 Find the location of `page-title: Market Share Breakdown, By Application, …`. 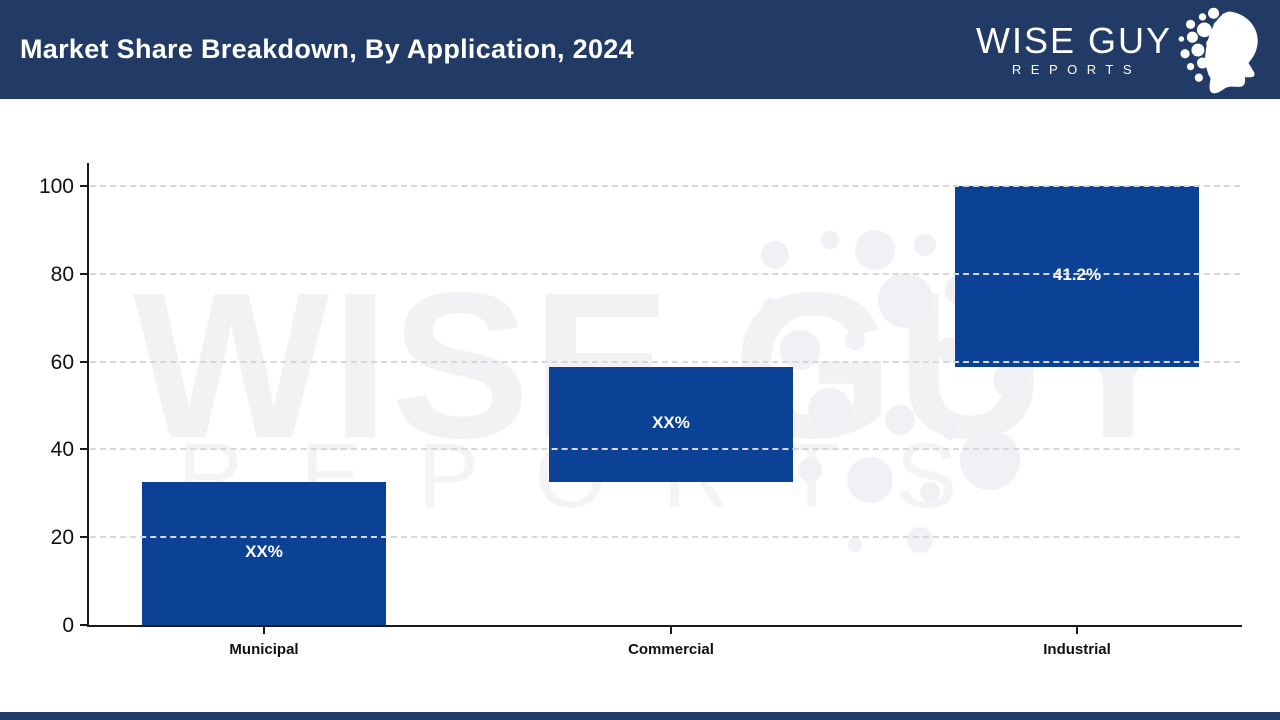

page-title: Market Share Breakdown, By Application, … is located at coordinates (327, 49).